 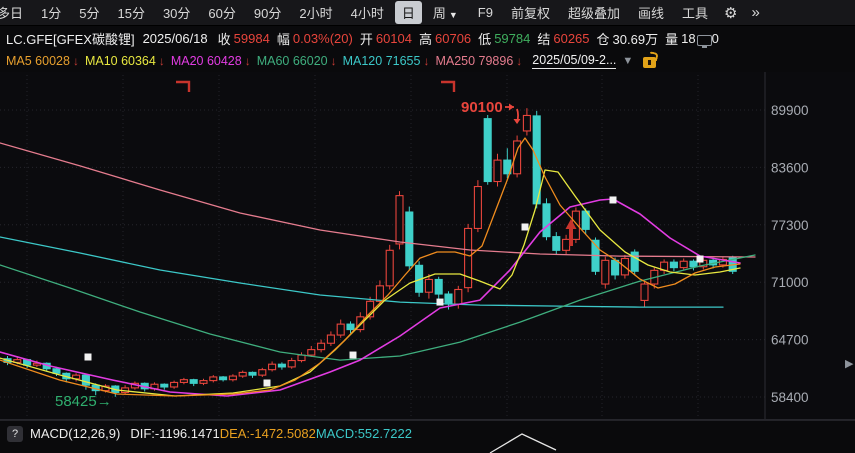 What do you see at coordinates (83, 401) in the screenshot?
I see `low-price-label: 58425→` at bounding box center [83, 401].